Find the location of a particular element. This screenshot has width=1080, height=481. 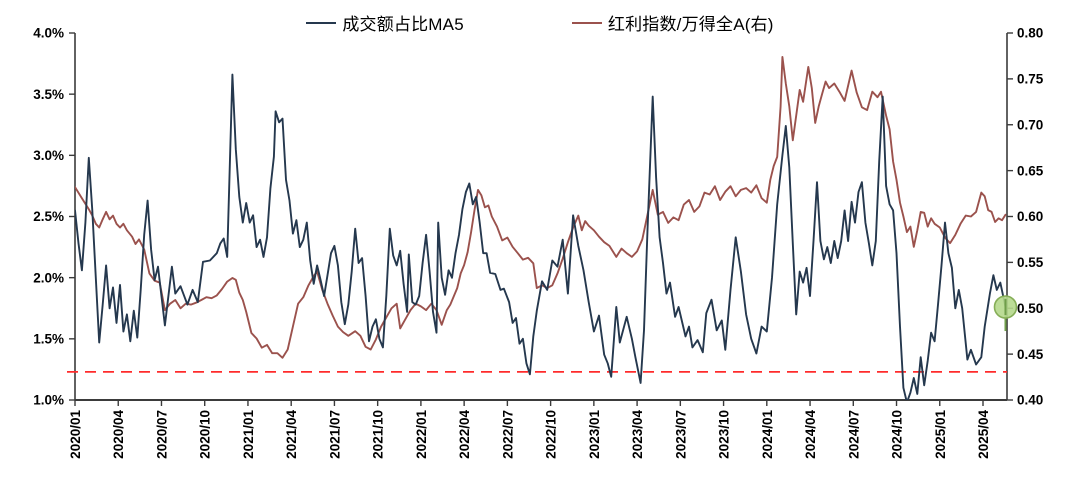

x-tick-label: 2020/04 is located at coordinates (118, 434).